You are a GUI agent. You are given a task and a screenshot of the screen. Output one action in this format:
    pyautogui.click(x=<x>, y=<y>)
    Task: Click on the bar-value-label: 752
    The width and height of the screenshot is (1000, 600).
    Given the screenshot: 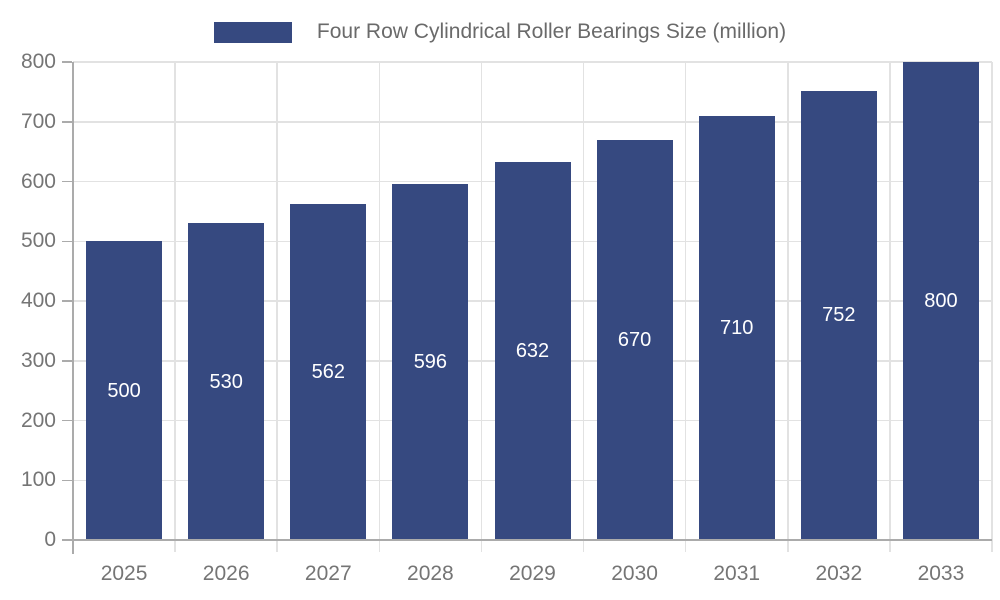 What is the action you would take?
    pyautogui.click(x=839, y=315)
    